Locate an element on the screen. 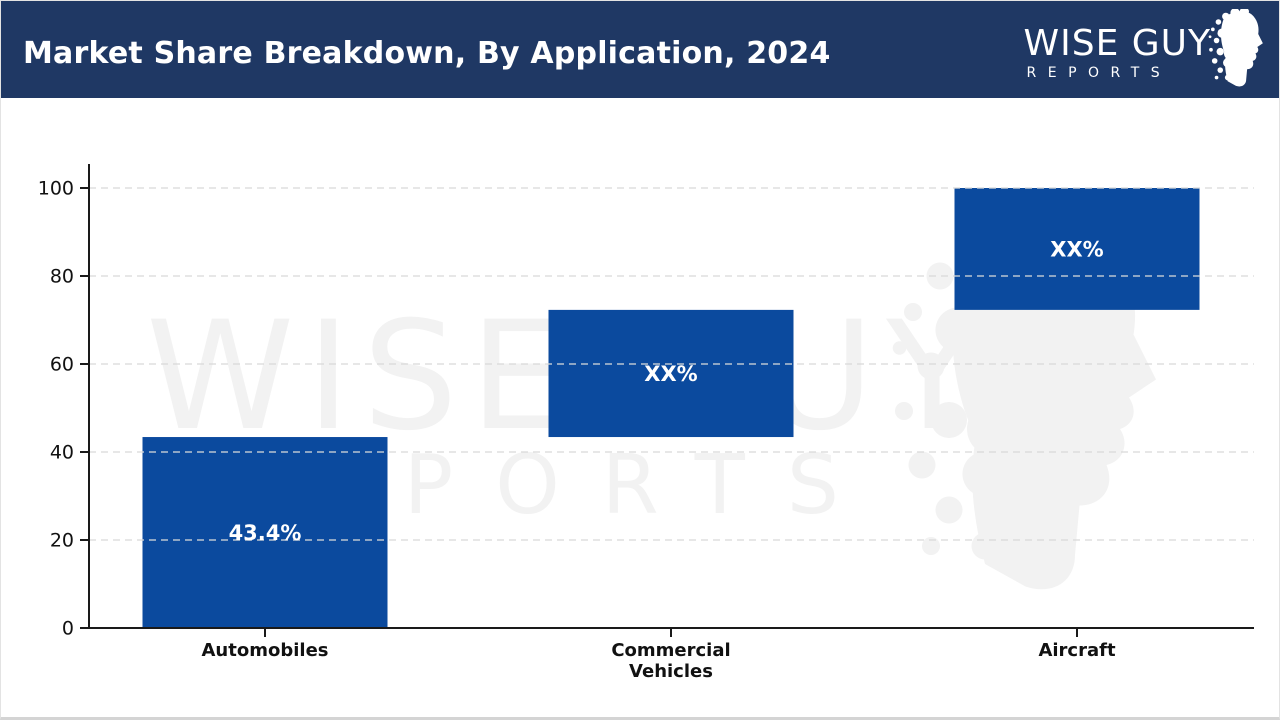 Image resolution: width=1280 pixels, height=720 pixels. logo-wordmark: WISE GUY is located at coordinates (1117, 43).